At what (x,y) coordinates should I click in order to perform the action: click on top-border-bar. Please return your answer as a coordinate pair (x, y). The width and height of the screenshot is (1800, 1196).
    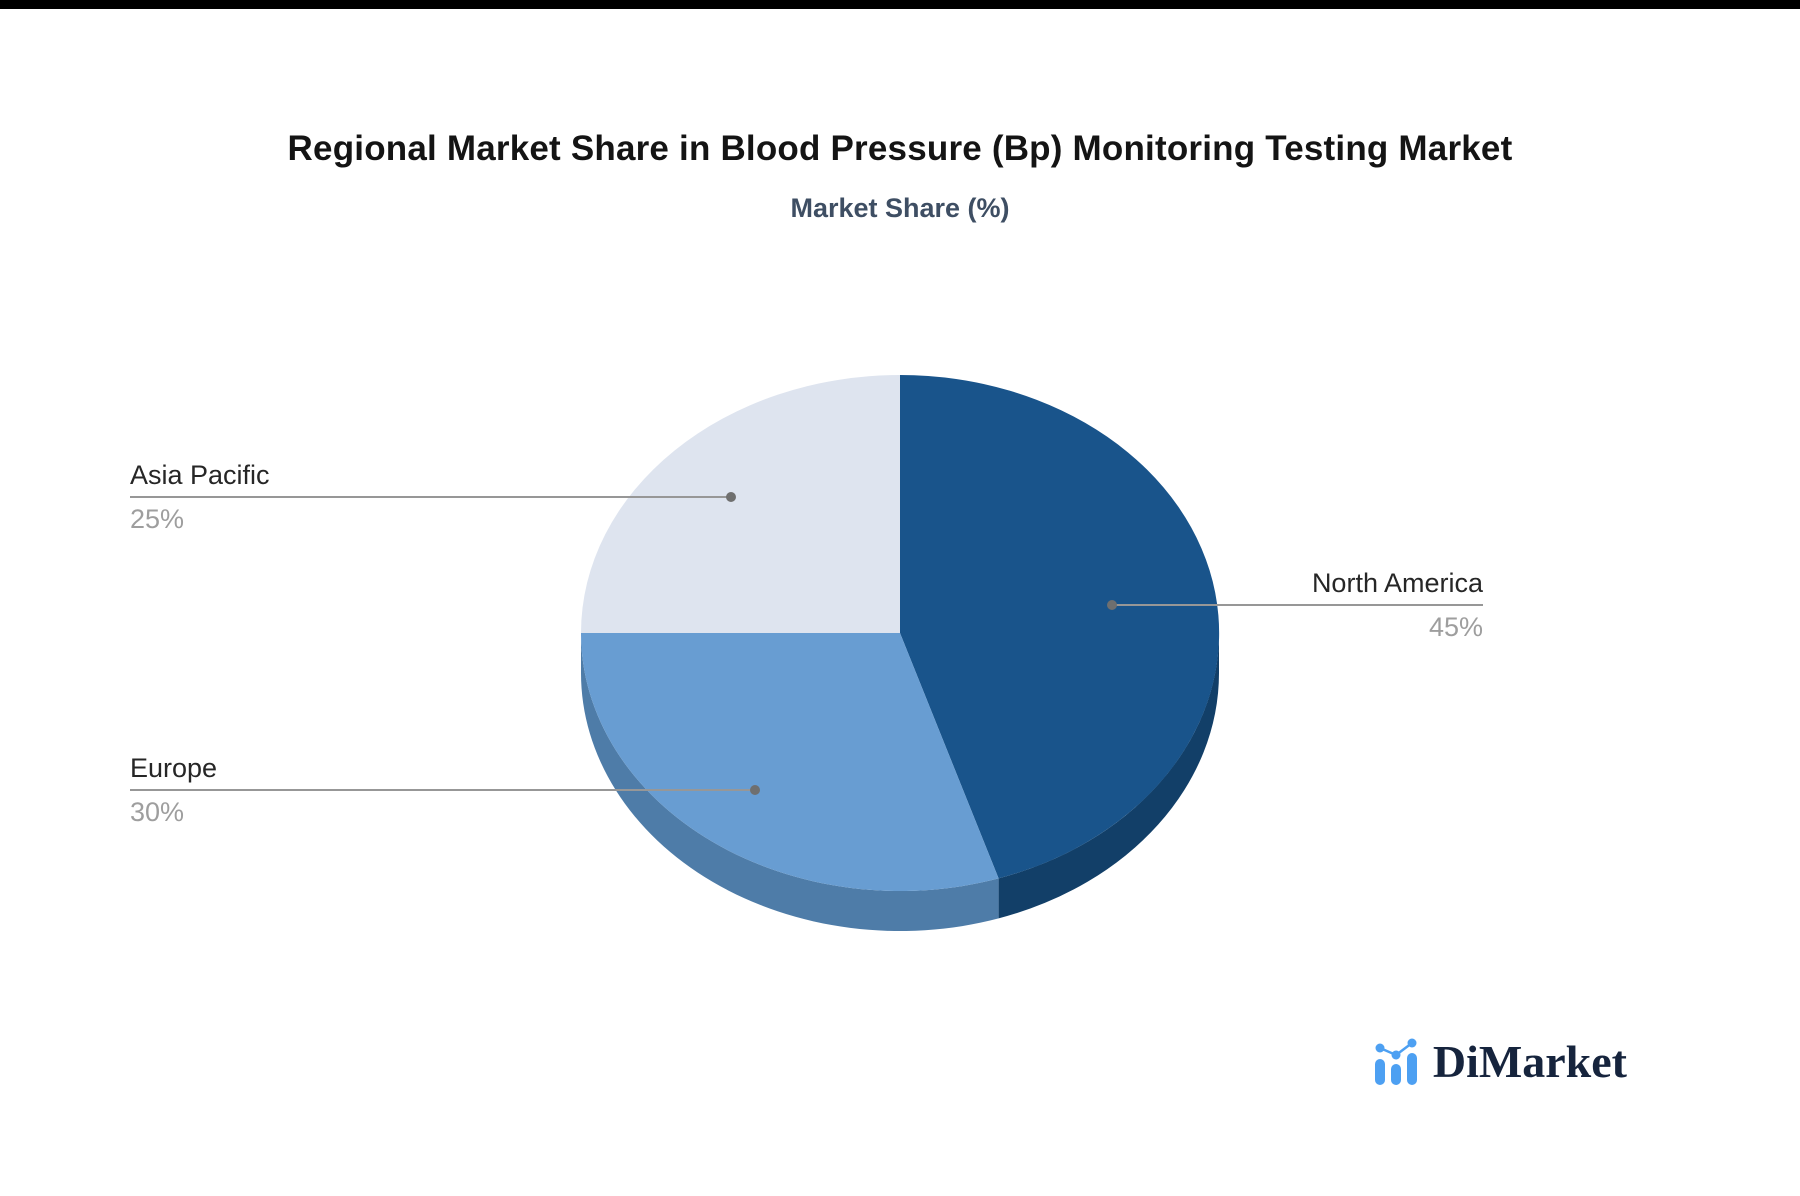
    Looking at the image, I should click on (900, 4).